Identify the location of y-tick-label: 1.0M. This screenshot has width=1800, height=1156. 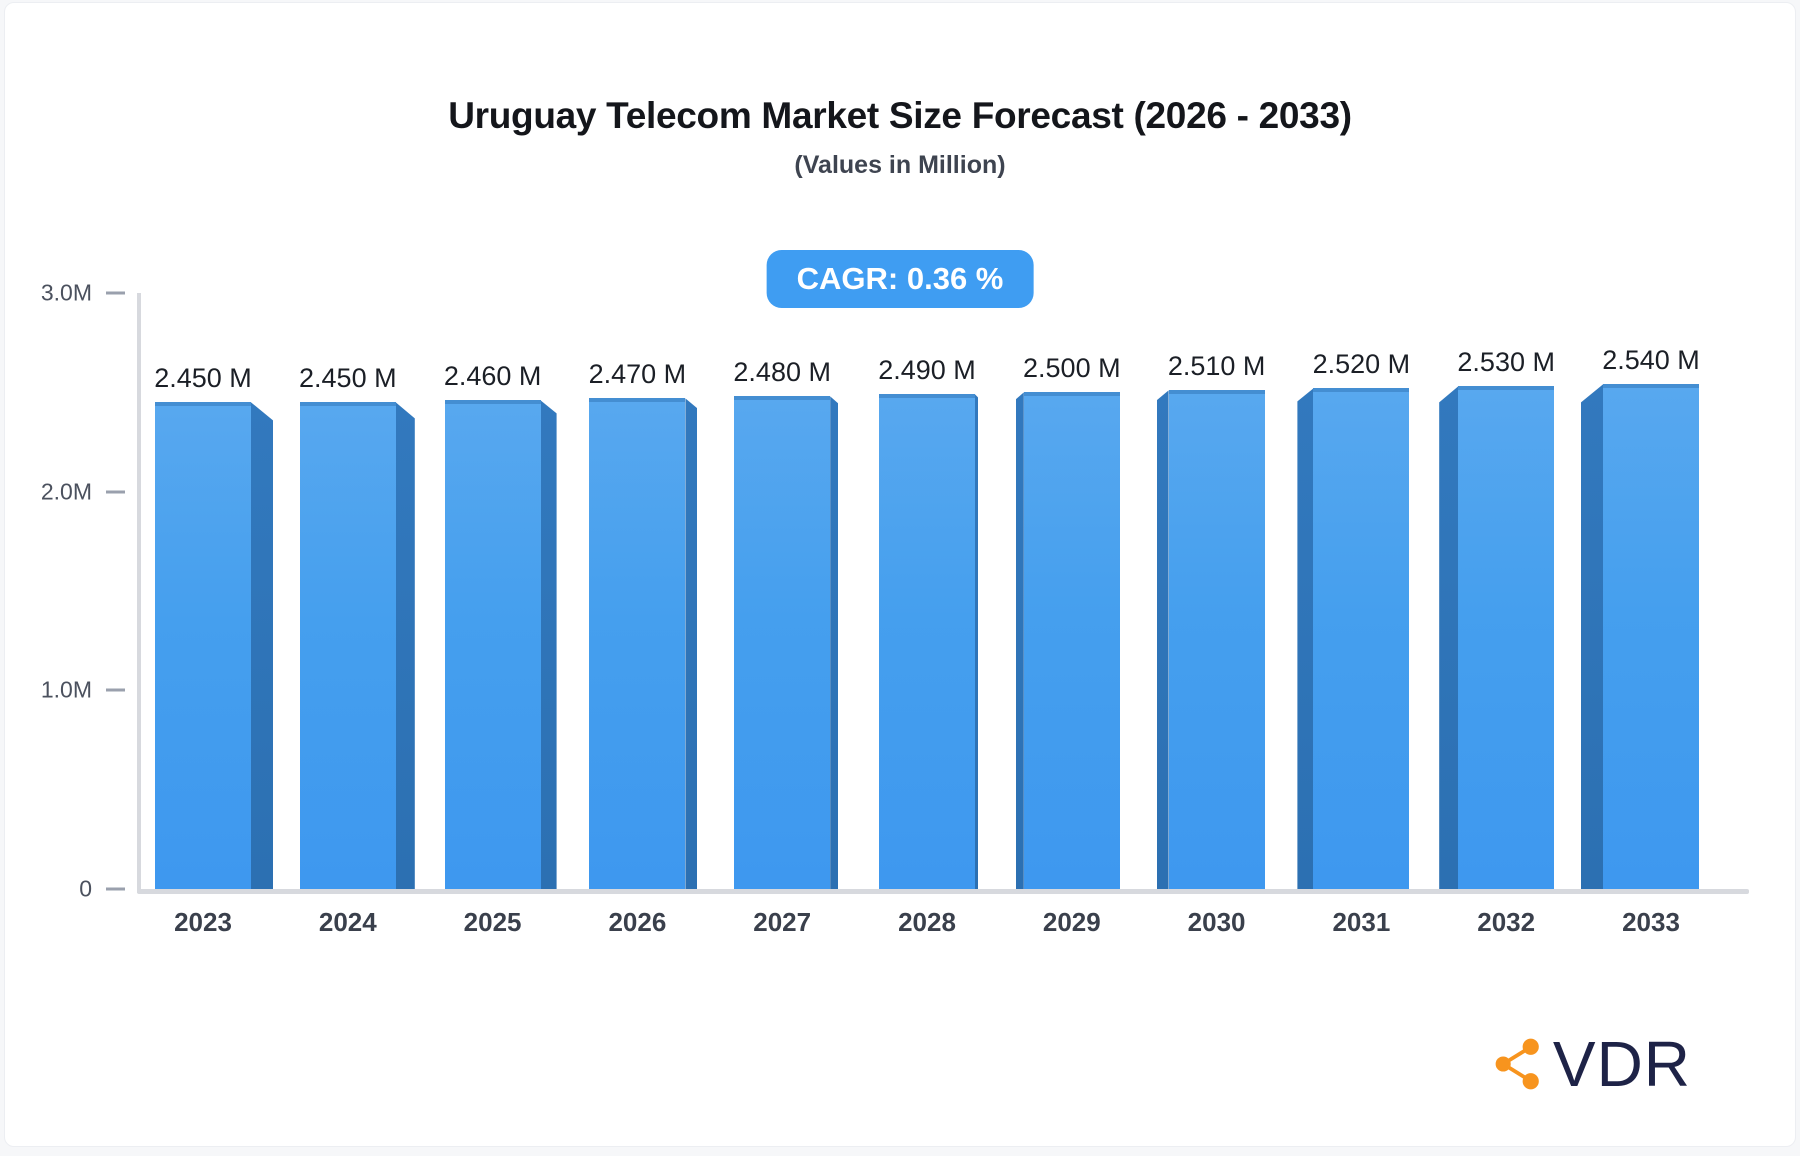
(66, 689).